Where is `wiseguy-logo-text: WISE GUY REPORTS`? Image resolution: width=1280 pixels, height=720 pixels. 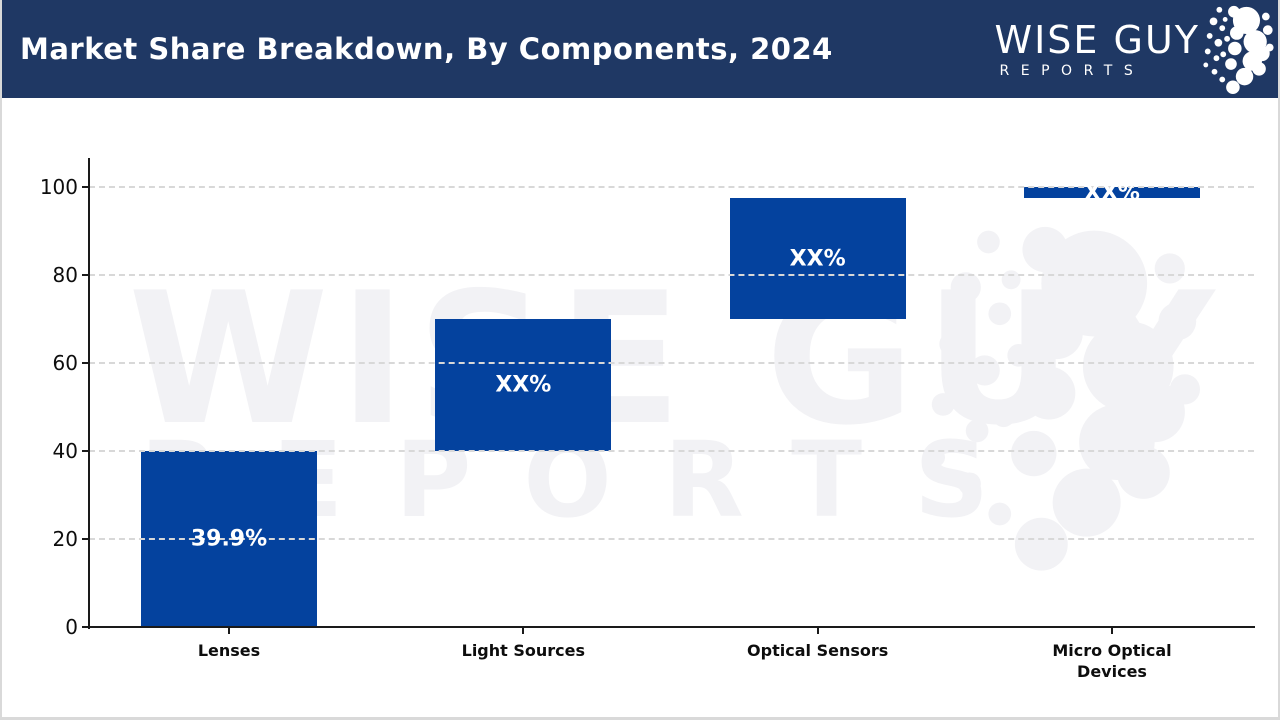 wiseguy-logo-text: WISE GUY REPORTS is located at coordinates (1097, 49).